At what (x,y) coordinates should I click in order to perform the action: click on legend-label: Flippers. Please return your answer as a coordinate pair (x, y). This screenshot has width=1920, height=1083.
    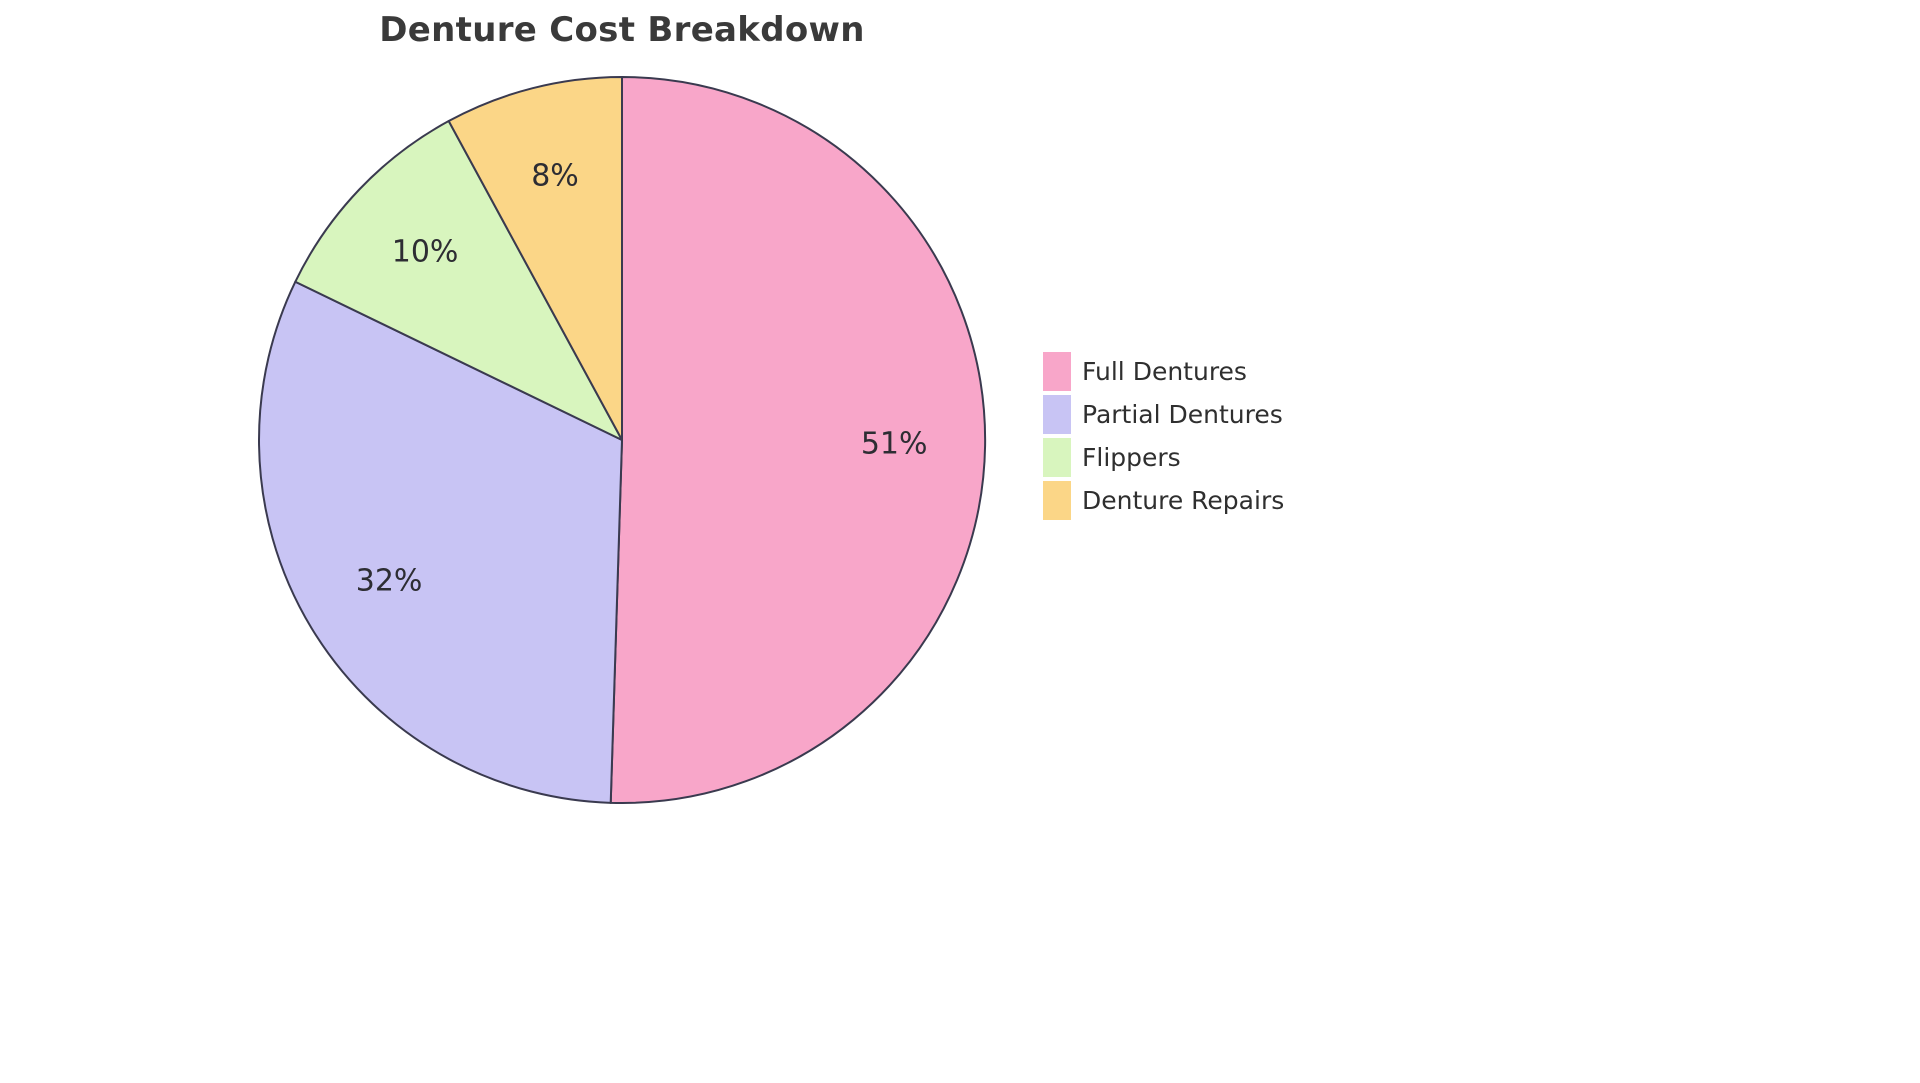
    Looking at the image, I should click on (1131, 457).